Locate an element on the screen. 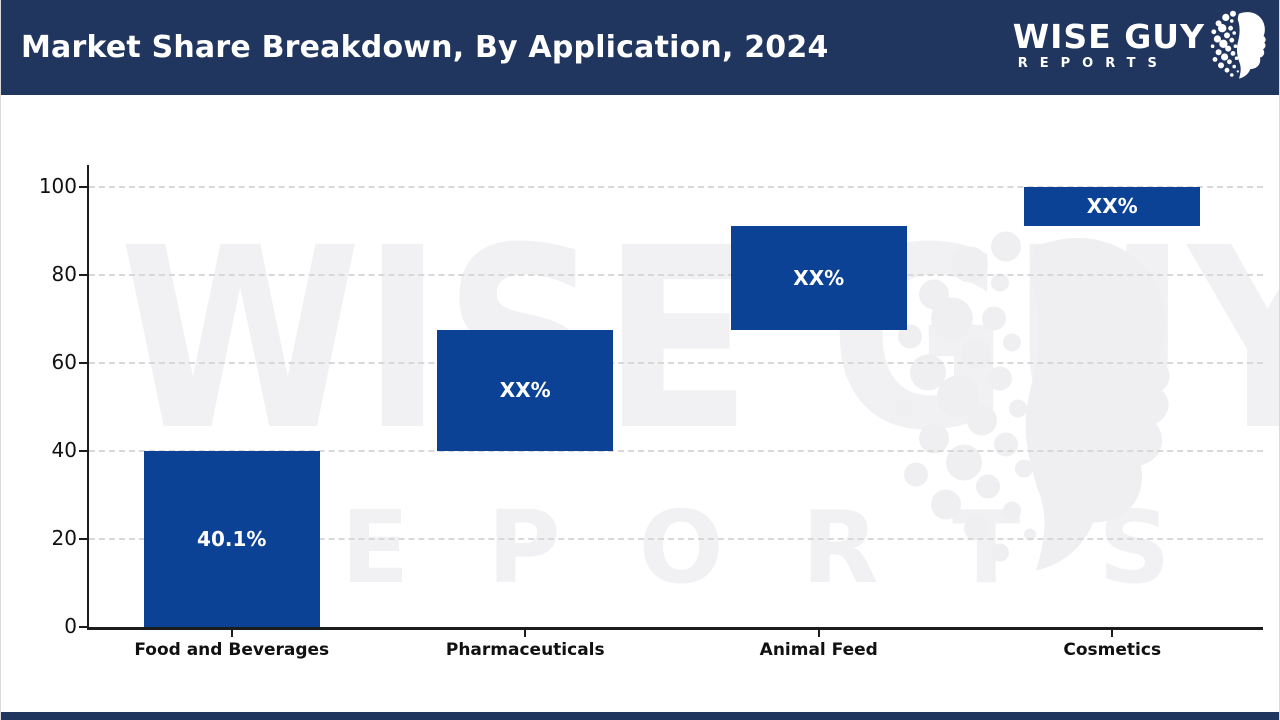 This screenshot has height=720, width=1280. bar-pharmaceuticals: XX% is located at coordinates (525, 390).